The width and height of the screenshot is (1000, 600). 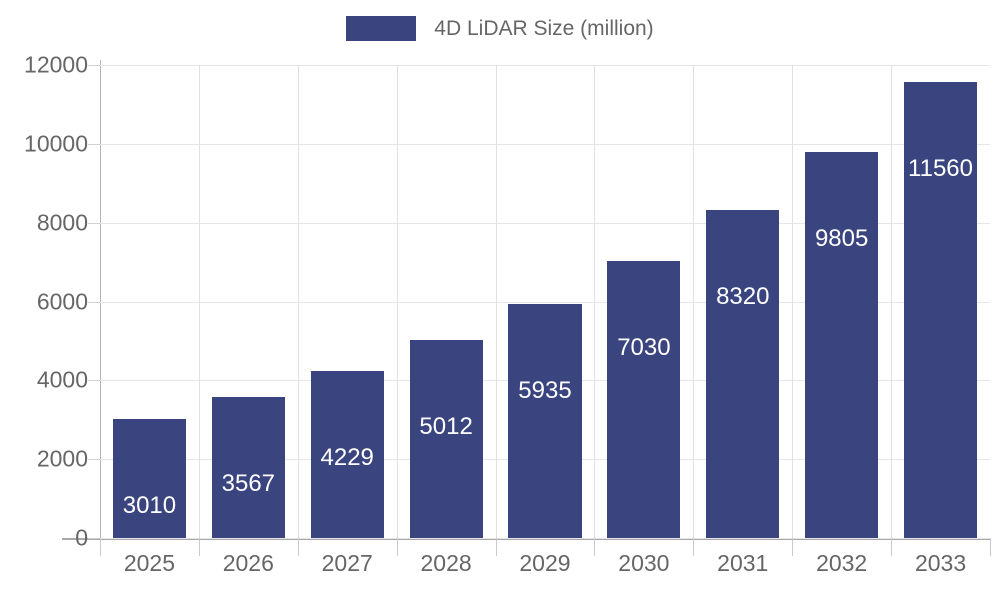 What do you see at coordinates (62, 222) in the screenshot?
I see `y-axis-tick-label: 8000` at bounding box center [62, 222].